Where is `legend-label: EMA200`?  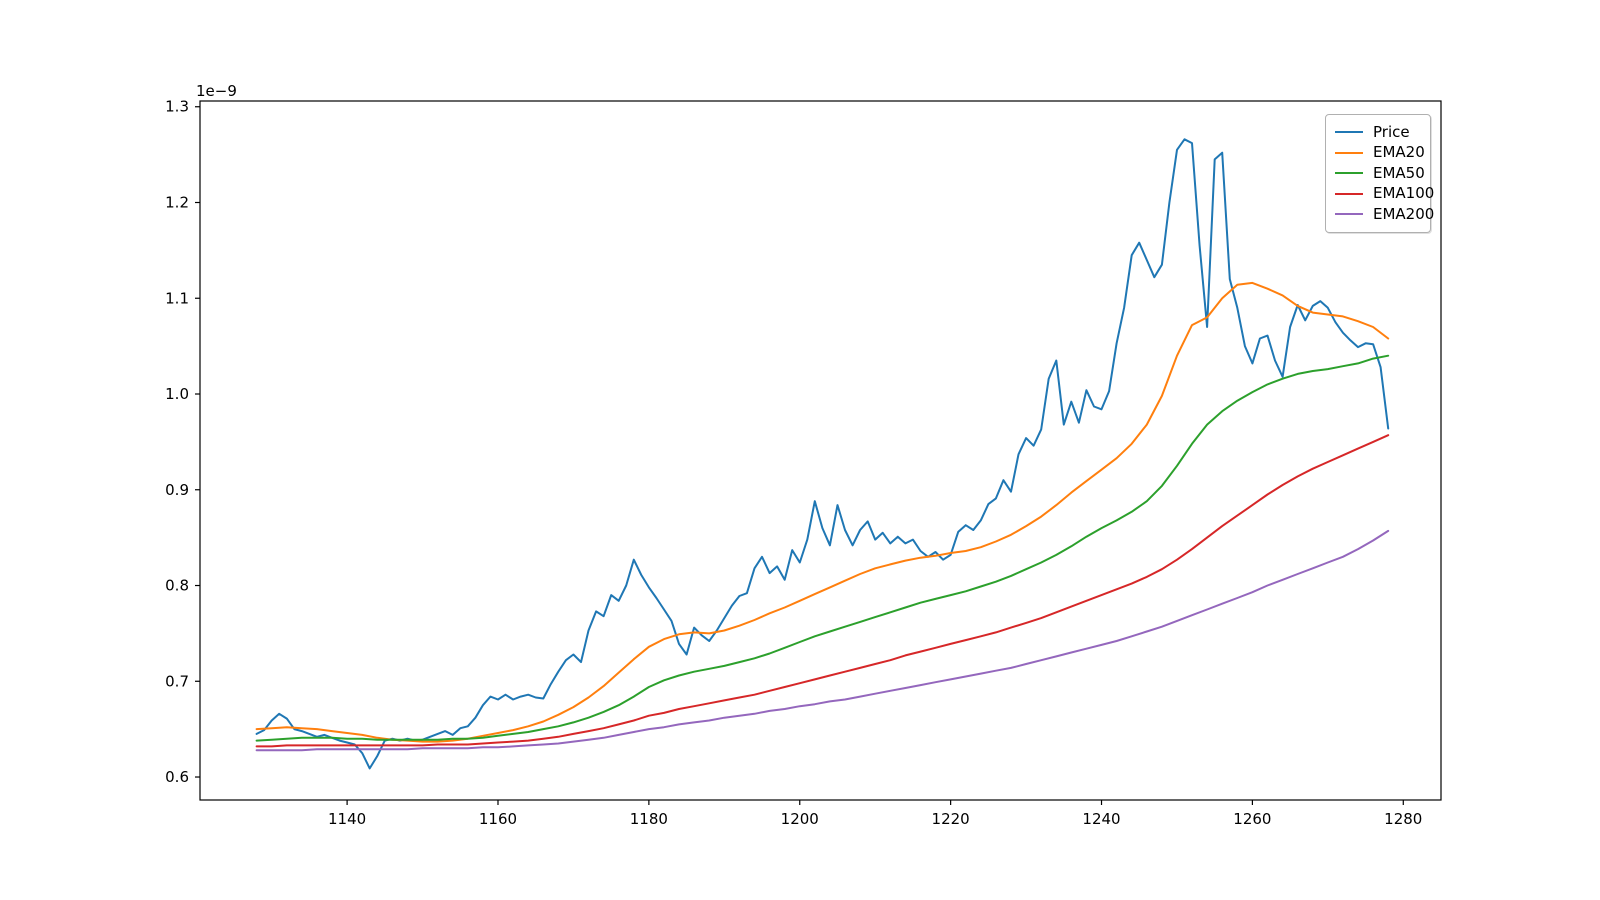 legend-label: EMA200 is located at coordinates (1404, 213).